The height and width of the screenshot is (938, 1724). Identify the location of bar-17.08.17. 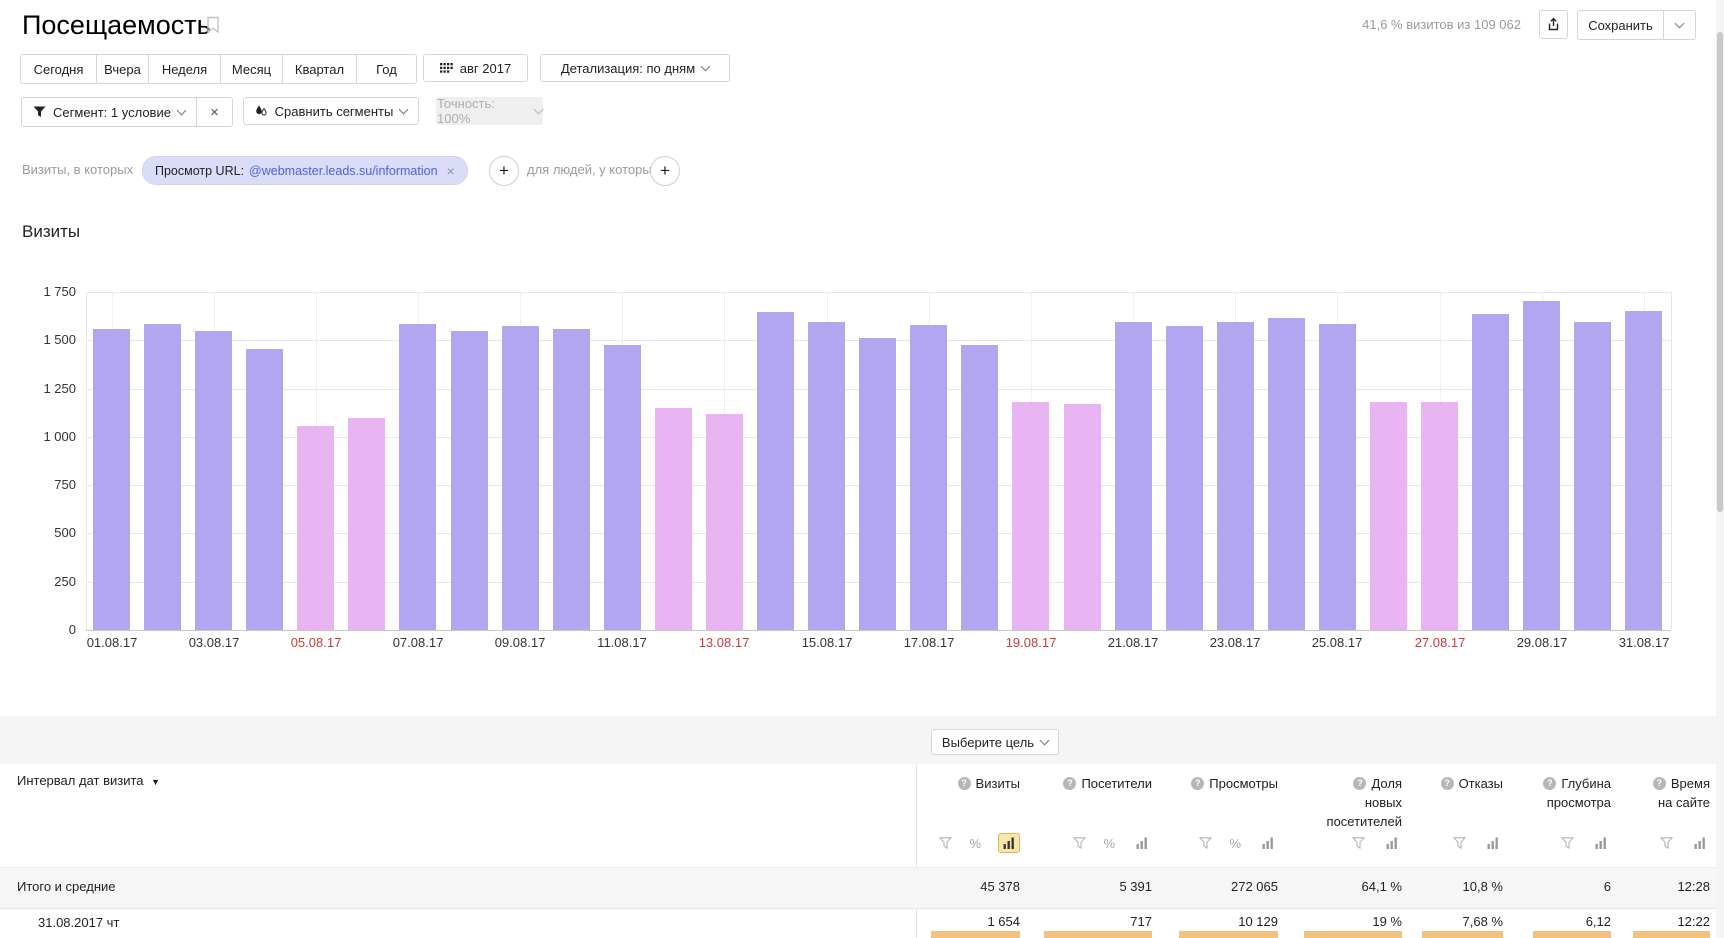
(928, 477).